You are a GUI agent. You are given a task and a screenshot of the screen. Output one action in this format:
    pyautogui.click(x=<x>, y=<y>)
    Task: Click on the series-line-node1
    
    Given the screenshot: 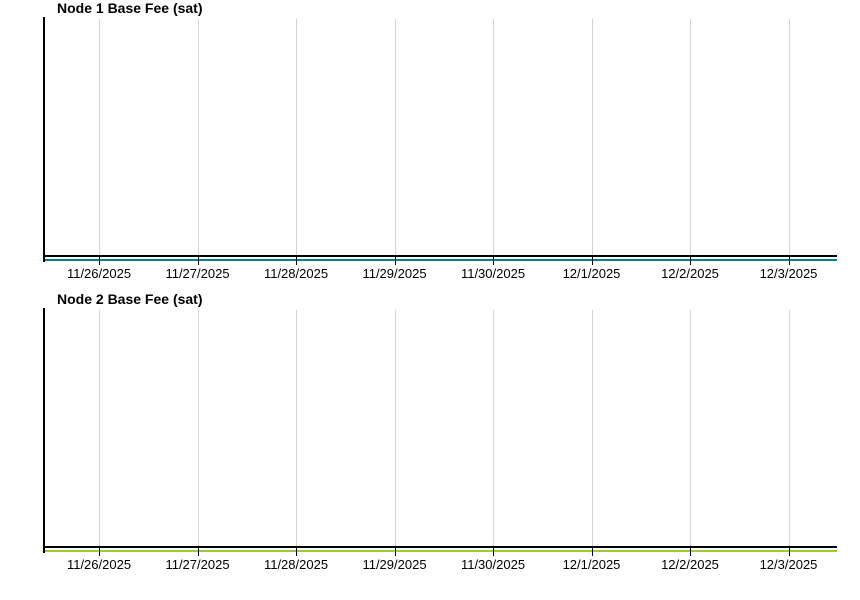 What is the action you would take?
    pyautogui.click(x=440, y=260)
    